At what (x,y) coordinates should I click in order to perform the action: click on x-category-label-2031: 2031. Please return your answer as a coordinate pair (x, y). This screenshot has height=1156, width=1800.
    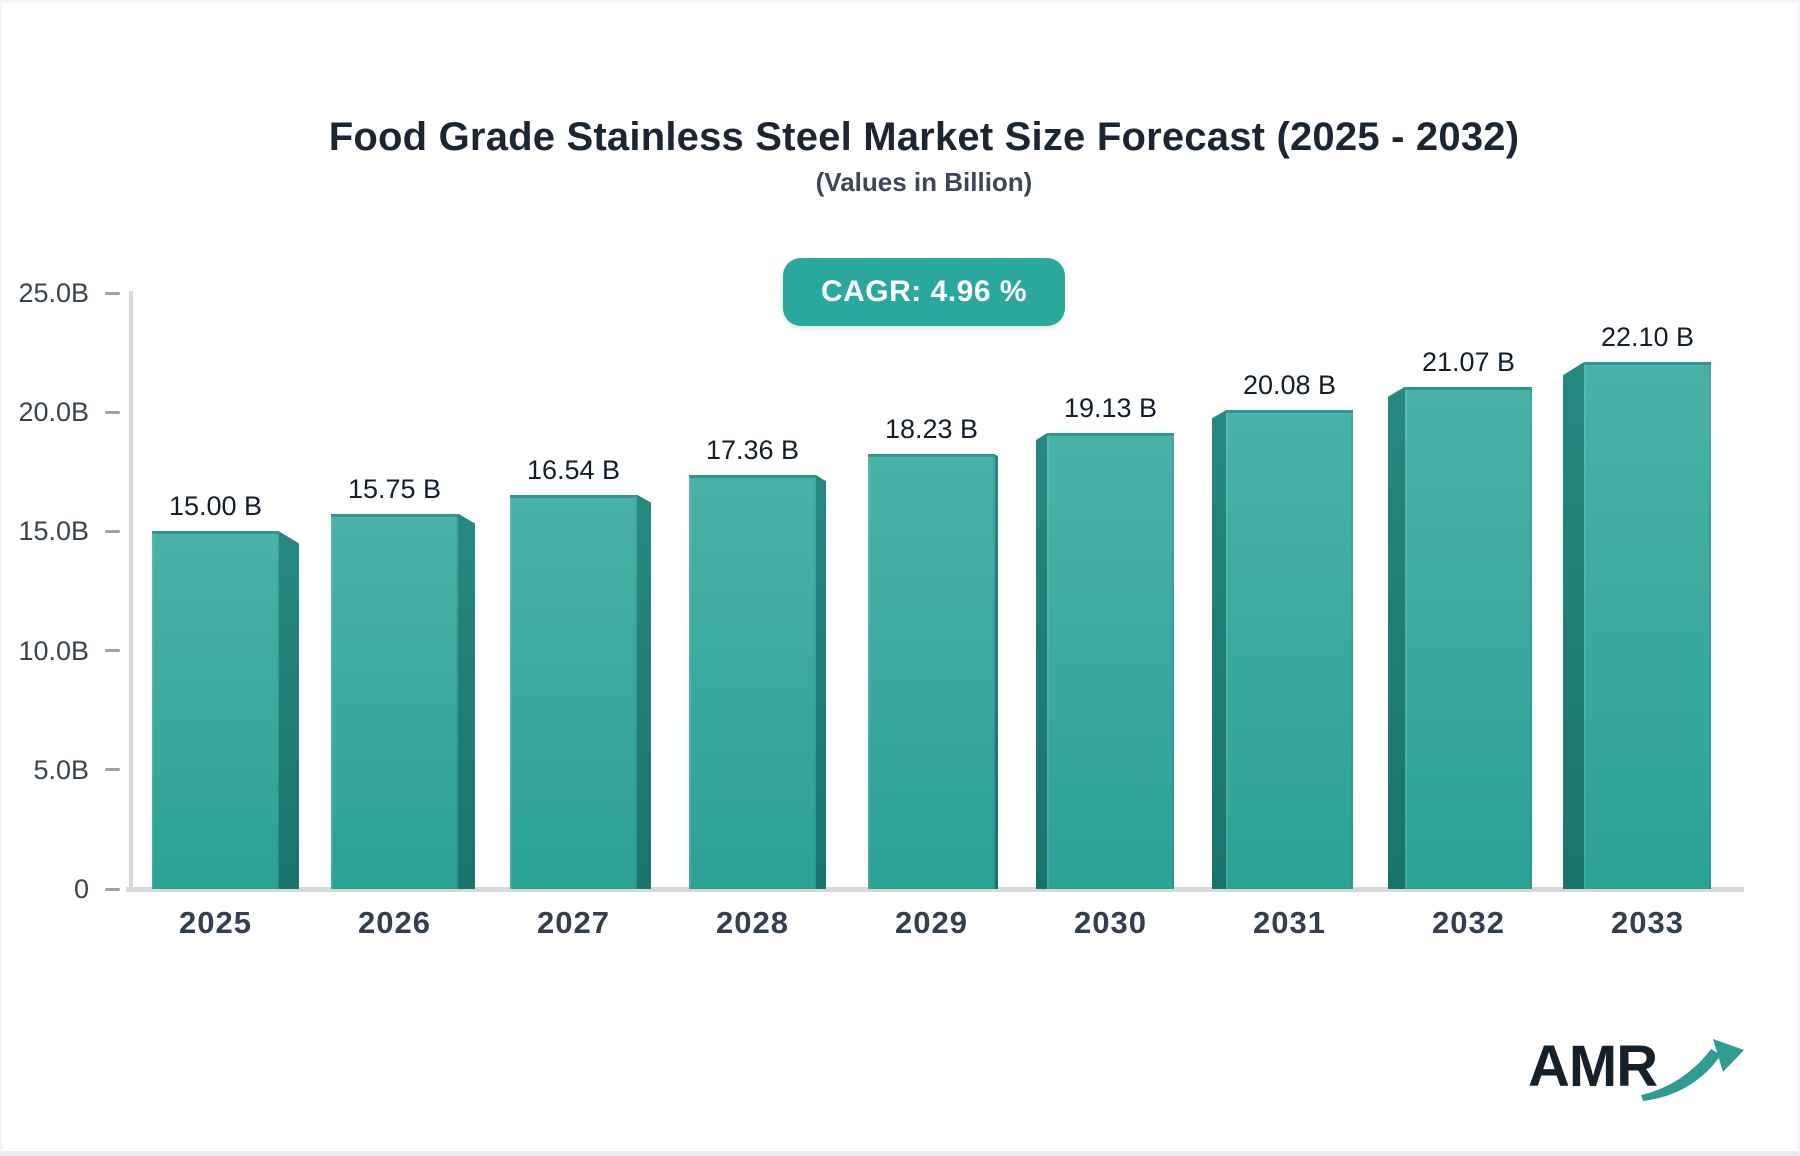
    Looking at the image, I should click on (1289, 922).